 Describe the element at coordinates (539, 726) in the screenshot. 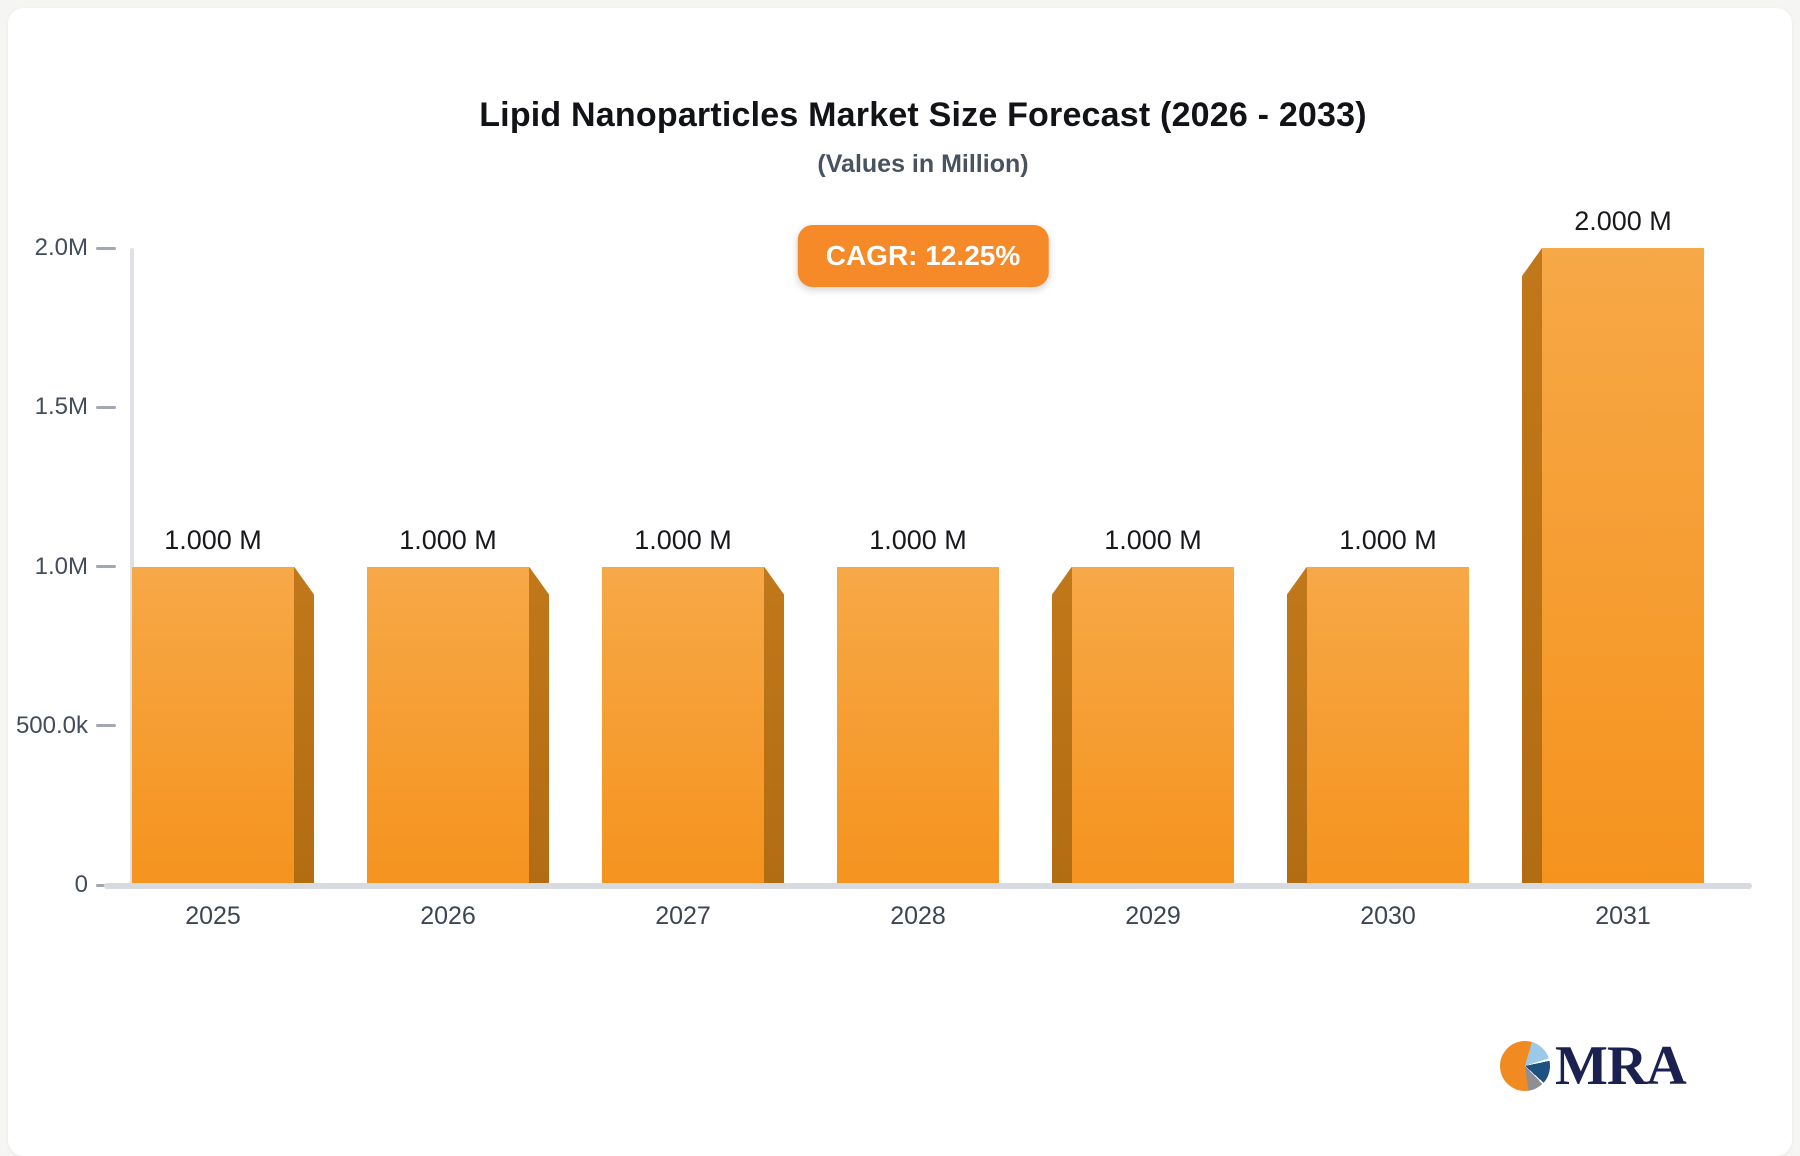

I see `bar-side-2026` at that location.